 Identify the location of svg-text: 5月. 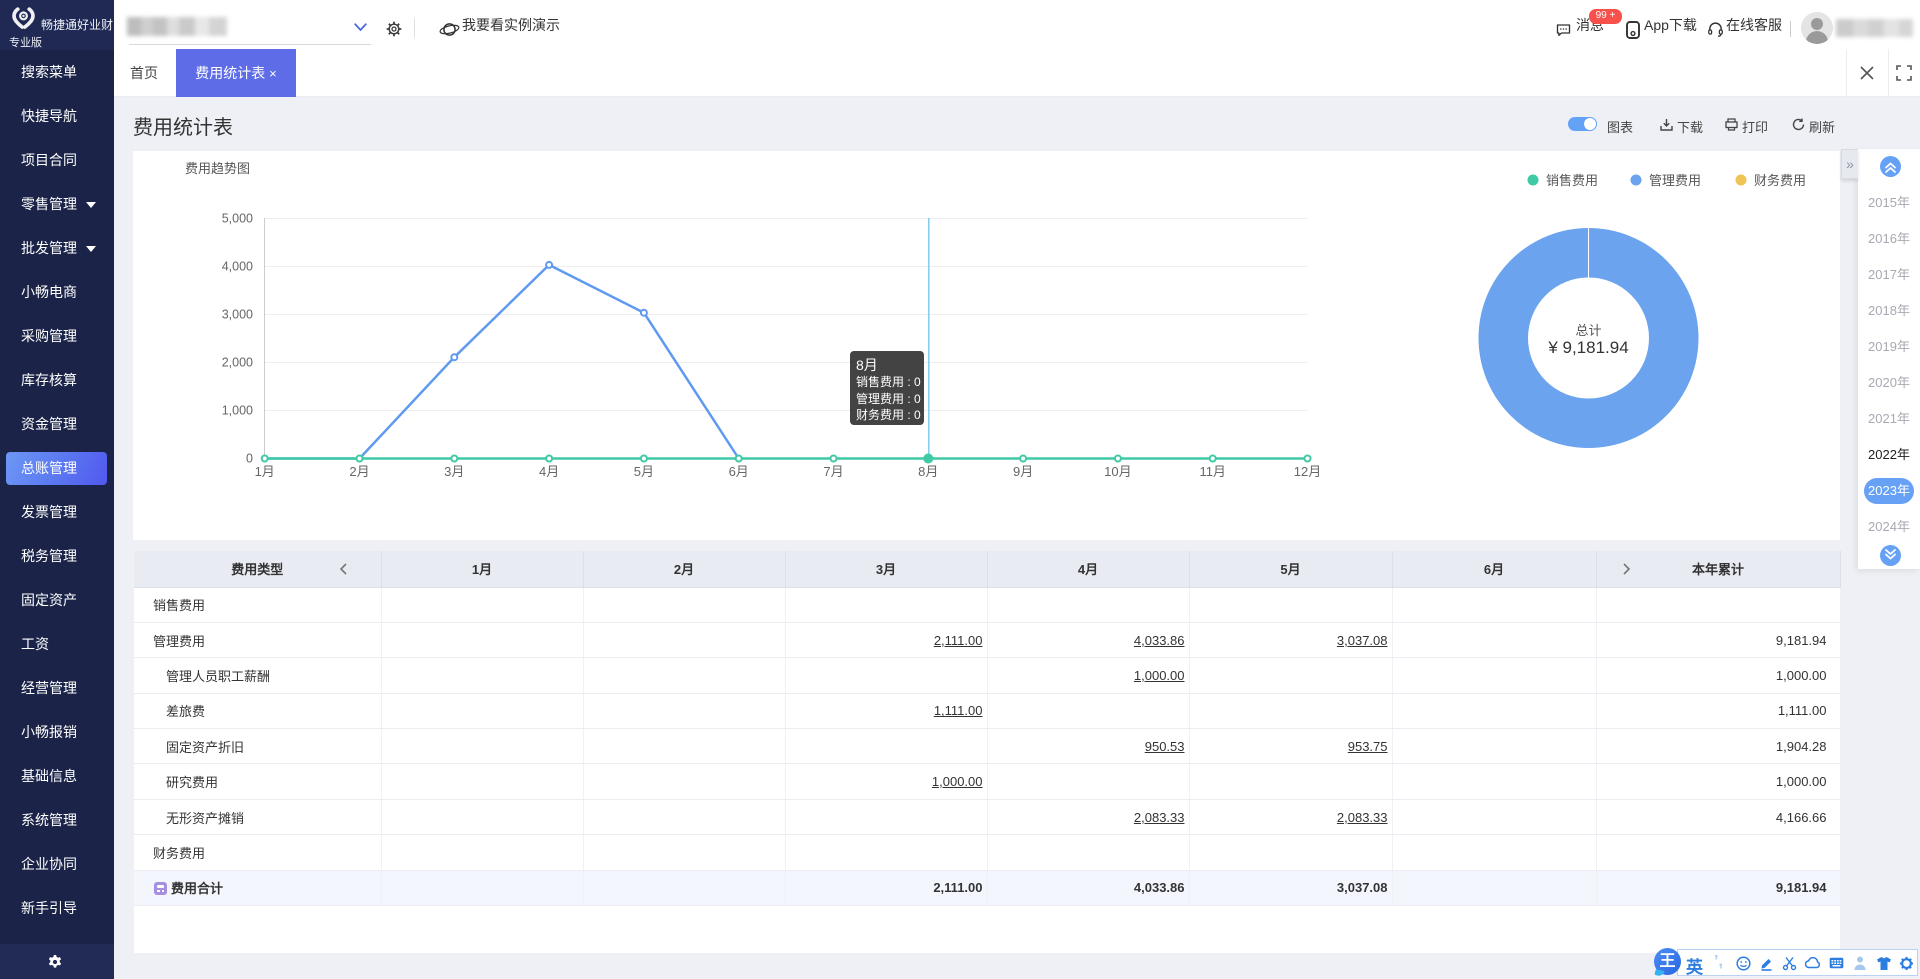
(644, 471).